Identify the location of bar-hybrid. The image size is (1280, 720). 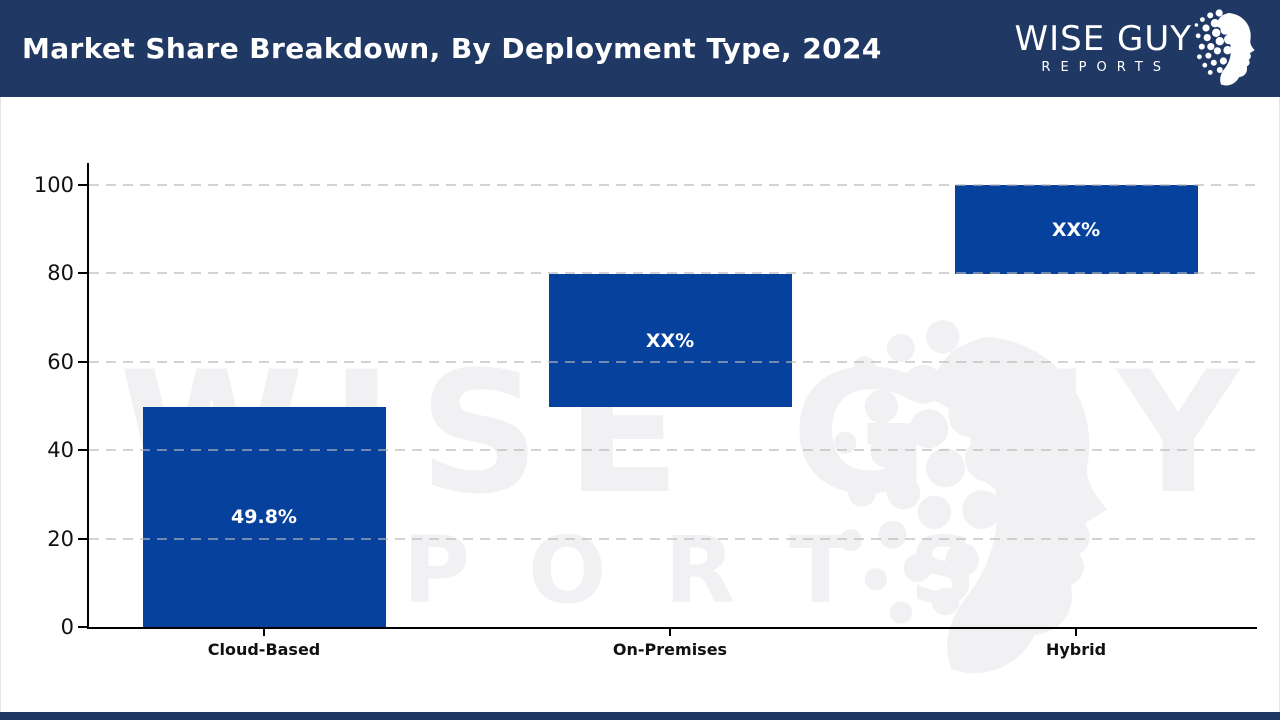
(1076, 230).